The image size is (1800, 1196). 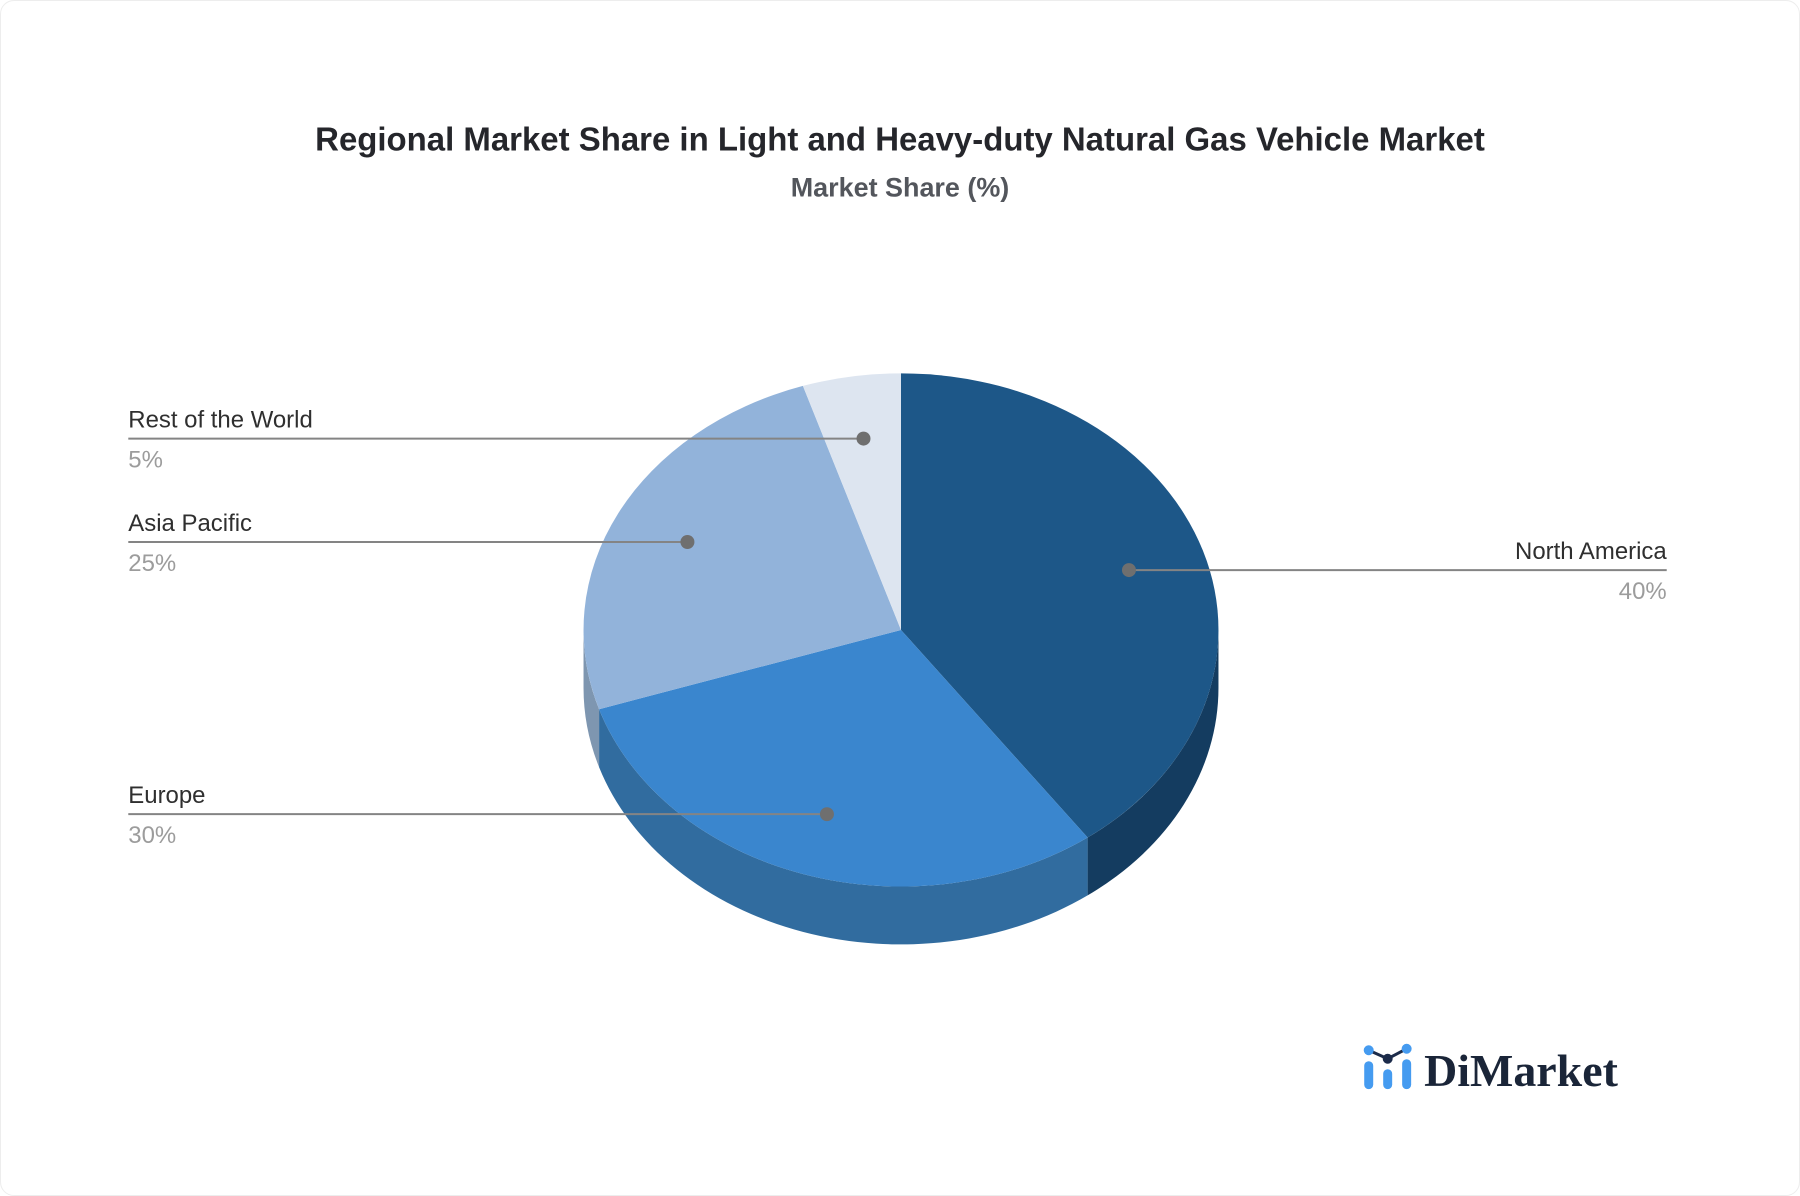 I want to click on pie-slice-side-europe, so click(x=843, y=827).